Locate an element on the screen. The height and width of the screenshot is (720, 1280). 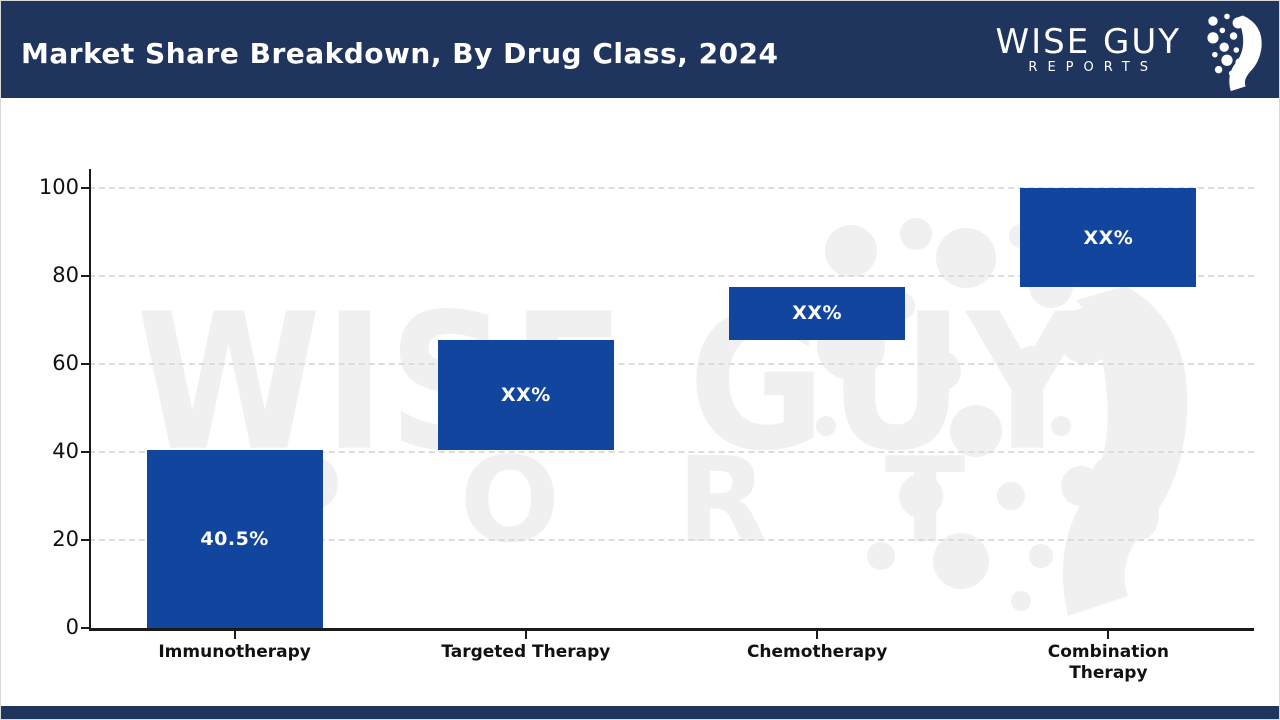
brand-head-icon is located at coordinates (1234, 52).